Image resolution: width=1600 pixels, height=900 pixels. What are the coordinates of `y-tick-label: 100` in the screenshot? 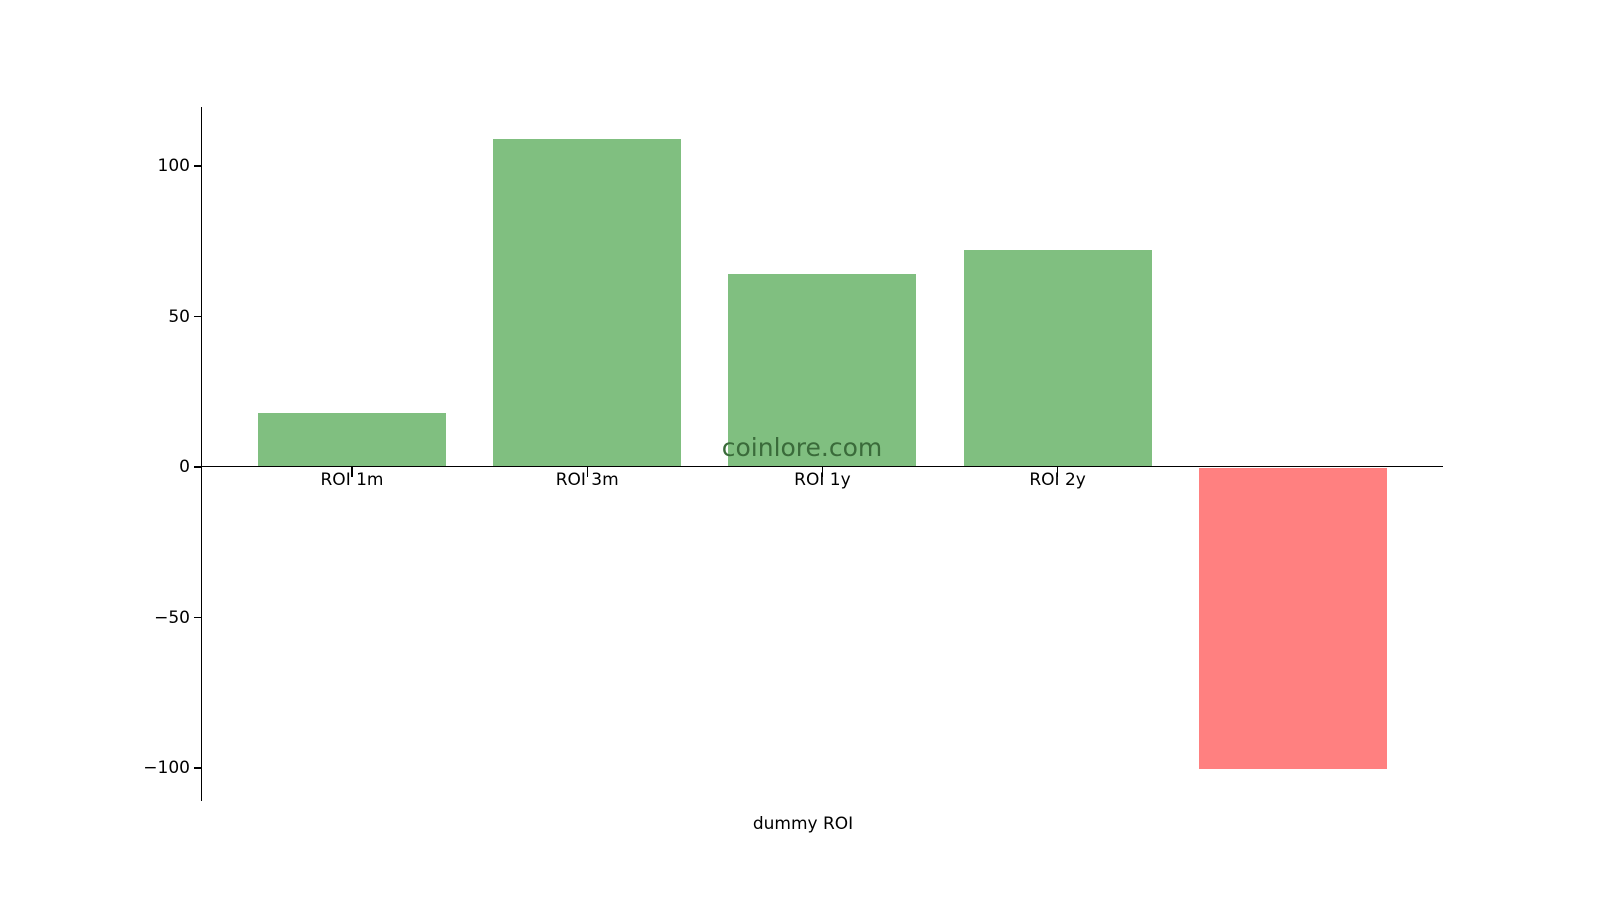 It's located at (173, 166).